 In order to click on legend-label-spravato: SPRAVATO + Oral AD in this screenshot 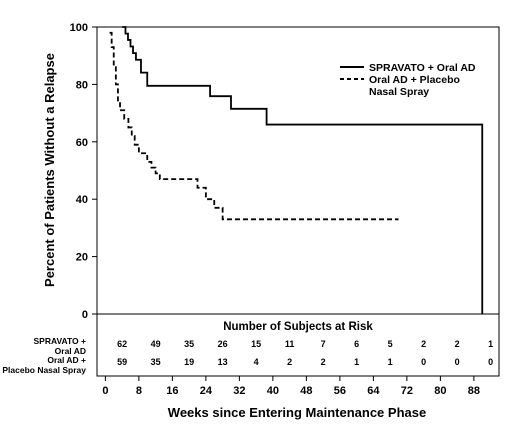, I will do `click(422, 68)`.